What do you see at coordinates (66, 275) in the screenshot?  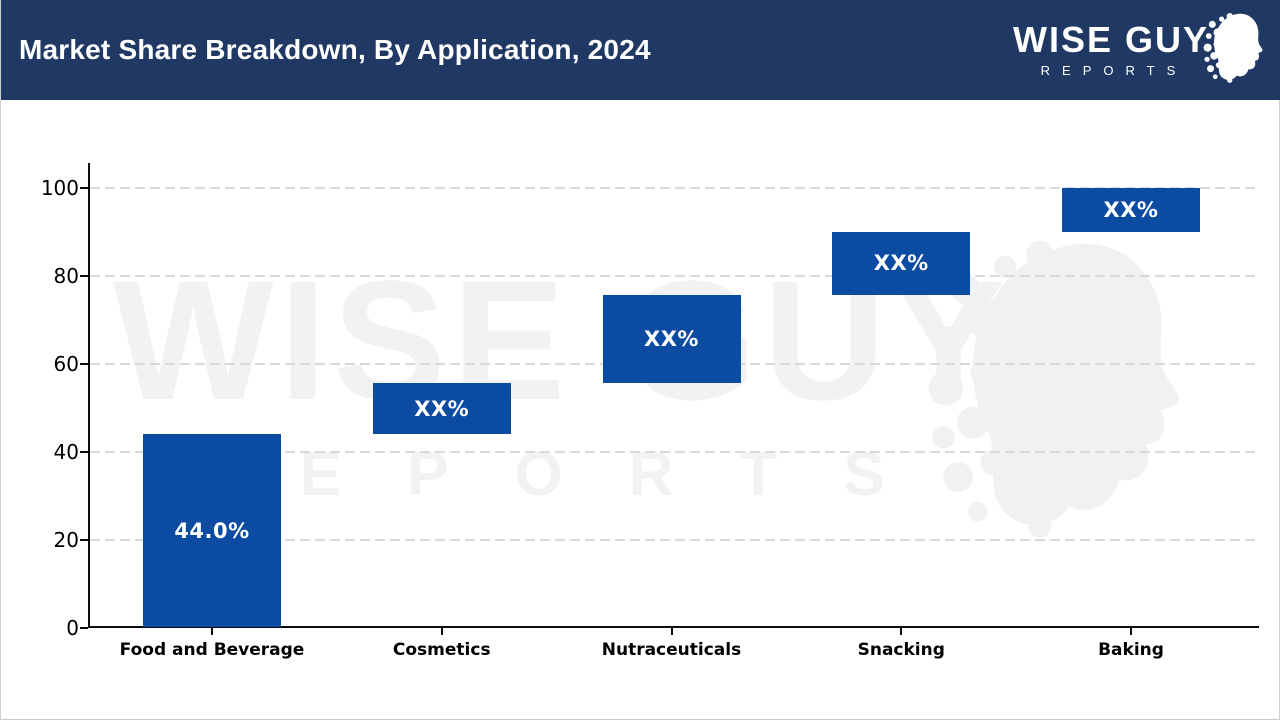 I see `y-tick-label: 80` at bounding box center [66, 275].